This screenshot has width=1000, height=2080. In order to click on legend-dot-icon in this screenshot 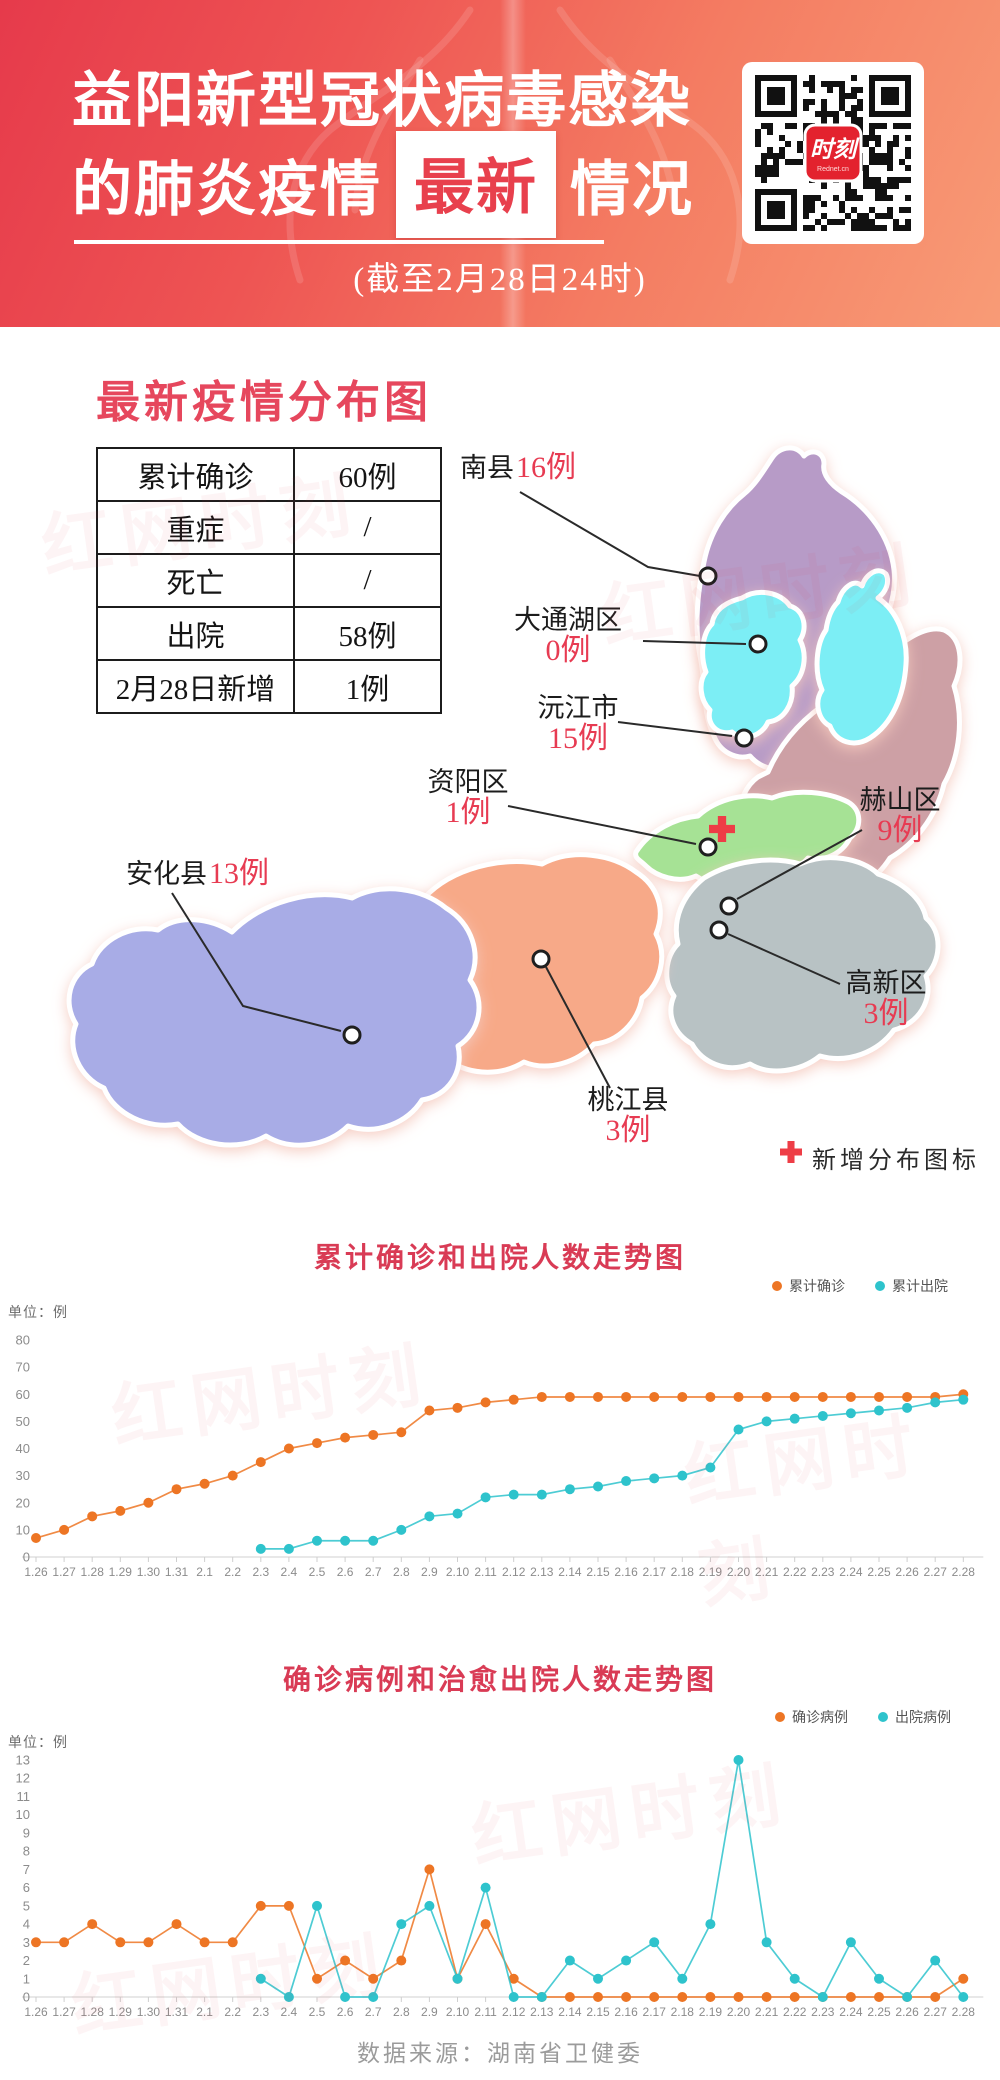, I will do `click(880, 1286)`.